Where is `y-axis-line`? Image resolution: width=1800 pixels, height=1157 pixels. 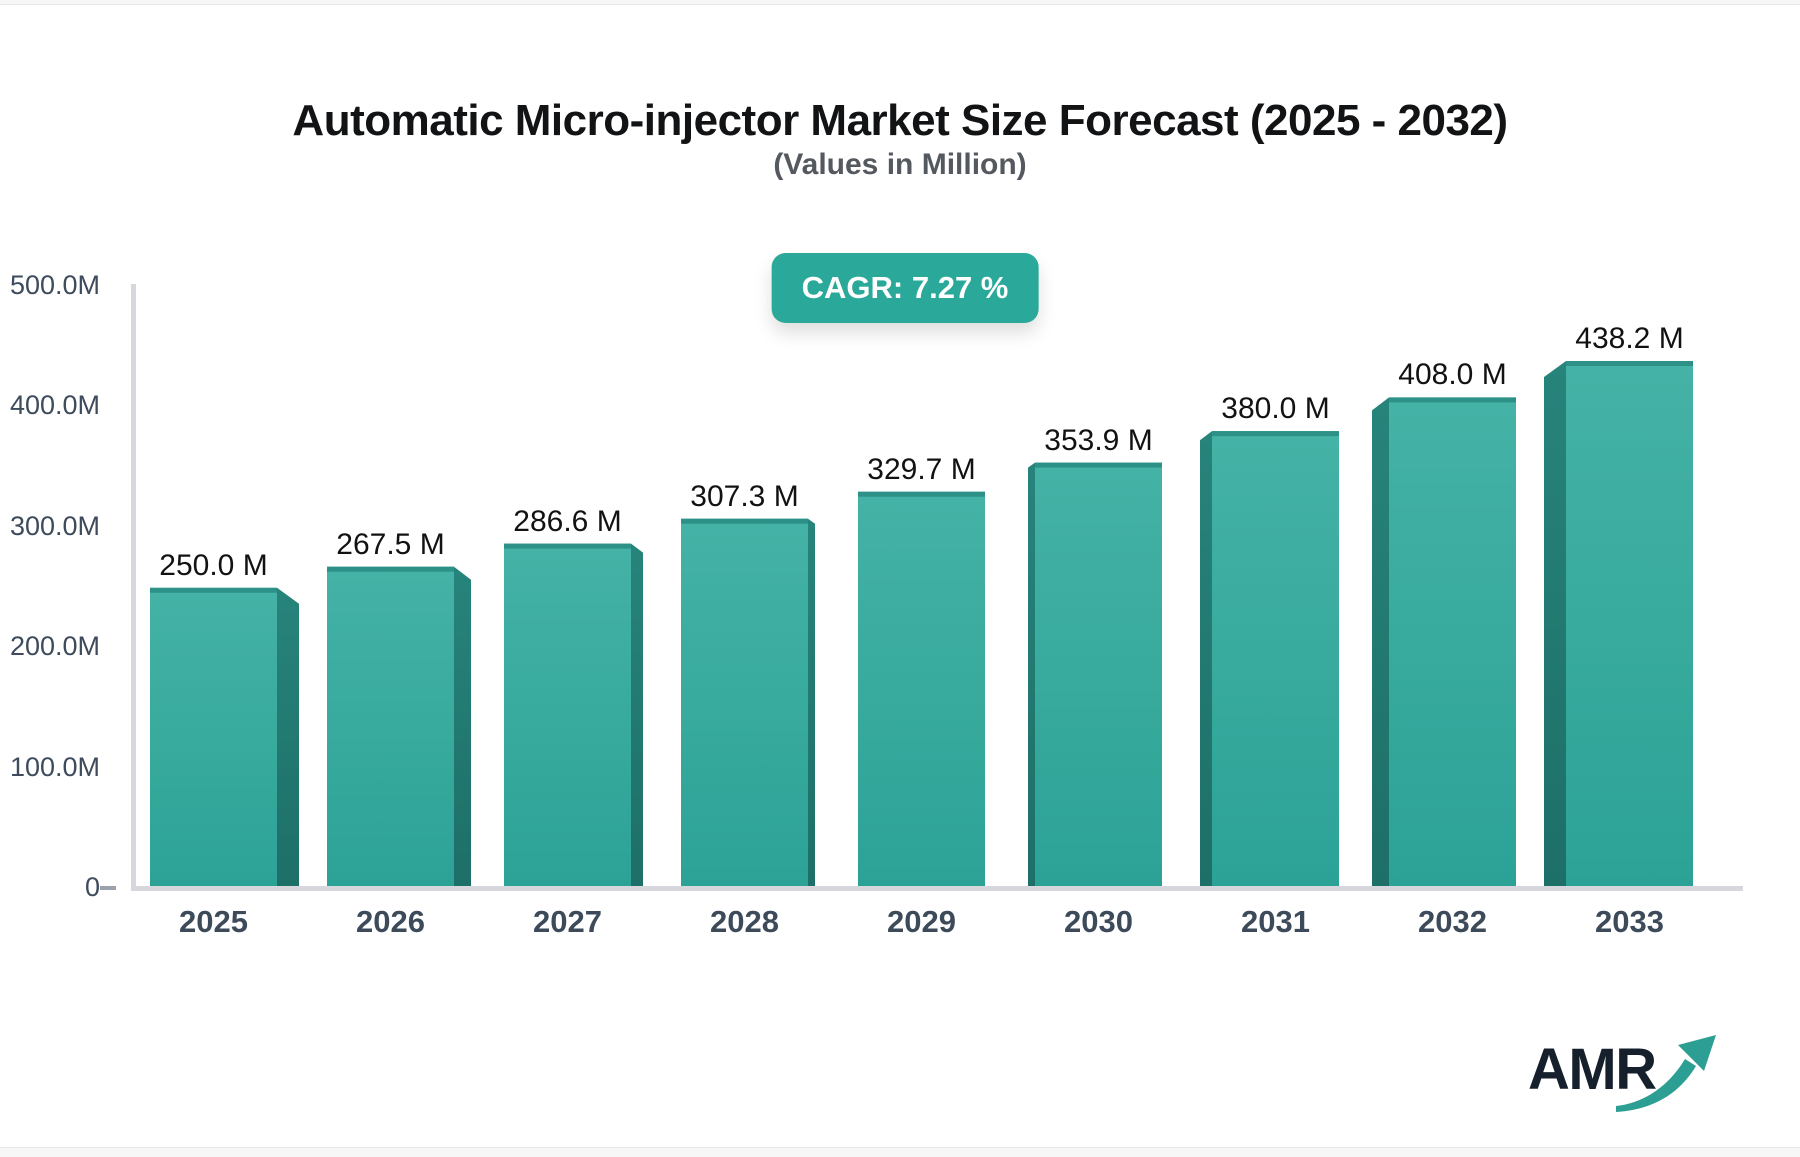
y-axis-line is located at coordinates (133, 587).